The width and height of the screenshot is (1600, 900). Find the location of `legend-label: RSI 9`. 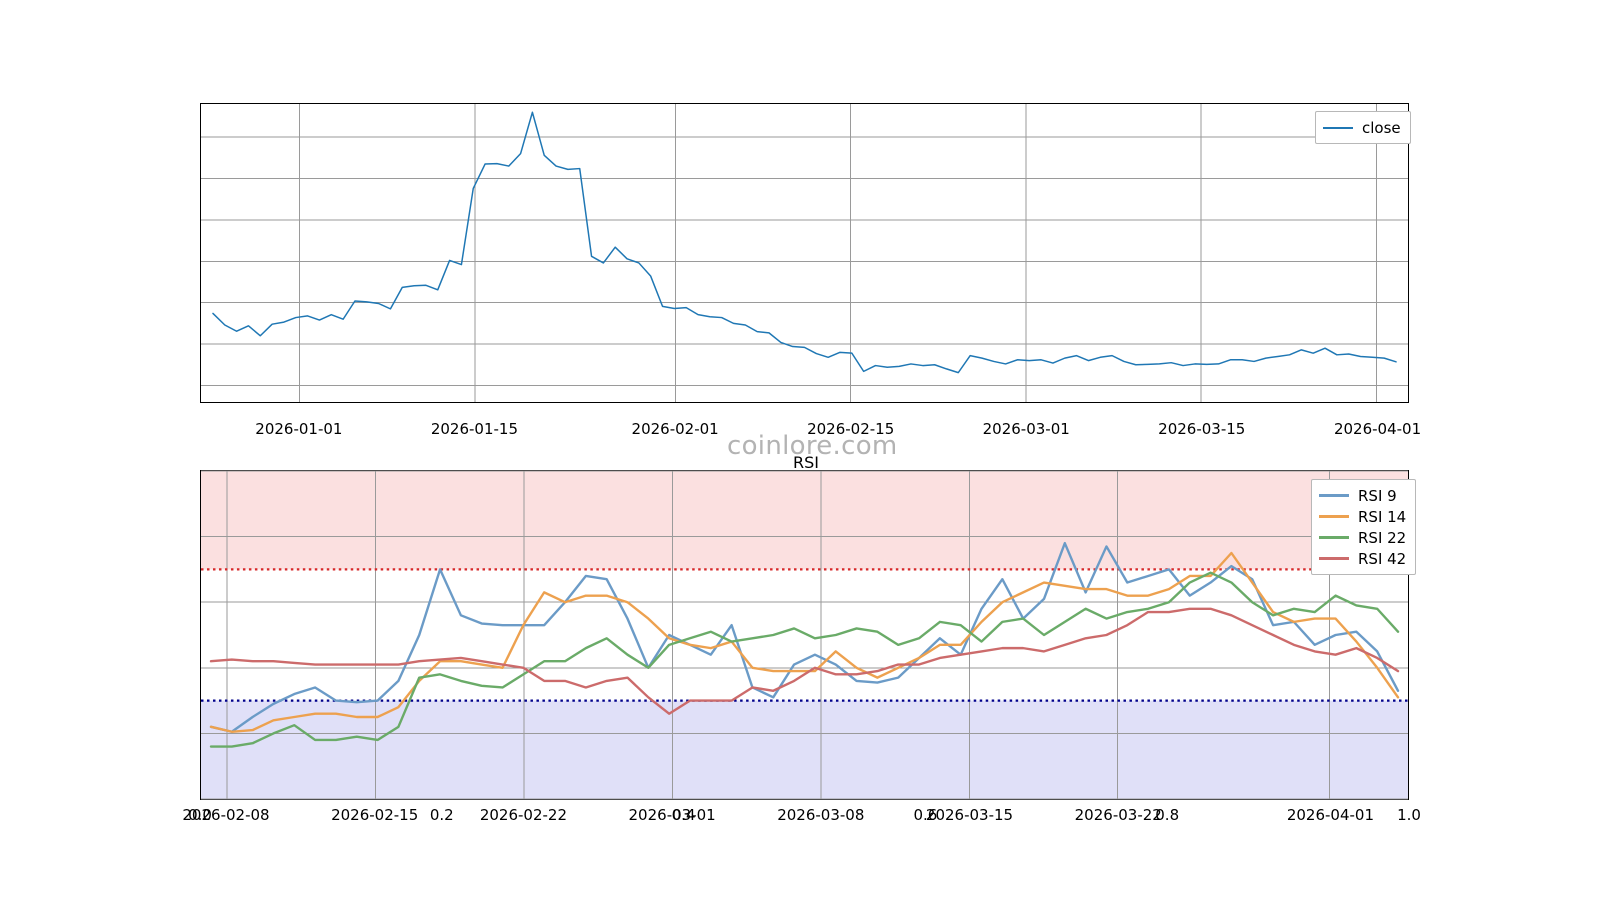

legend-label: RSI 9 is located at coordinates (1377, 495).